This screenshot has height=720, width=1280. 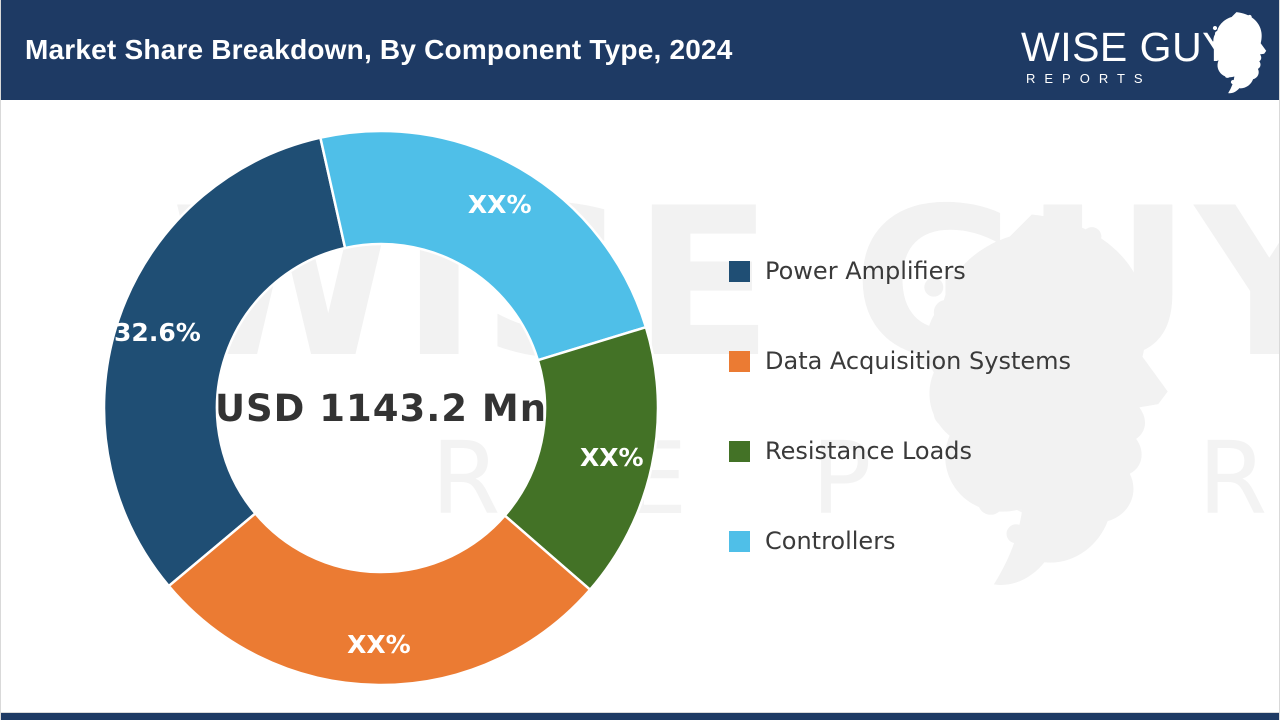 What do you see at coordinates (865, 271) in the screenshot?
I see `legend-label: Power Amplifiers` at bounding box center [865, 271].